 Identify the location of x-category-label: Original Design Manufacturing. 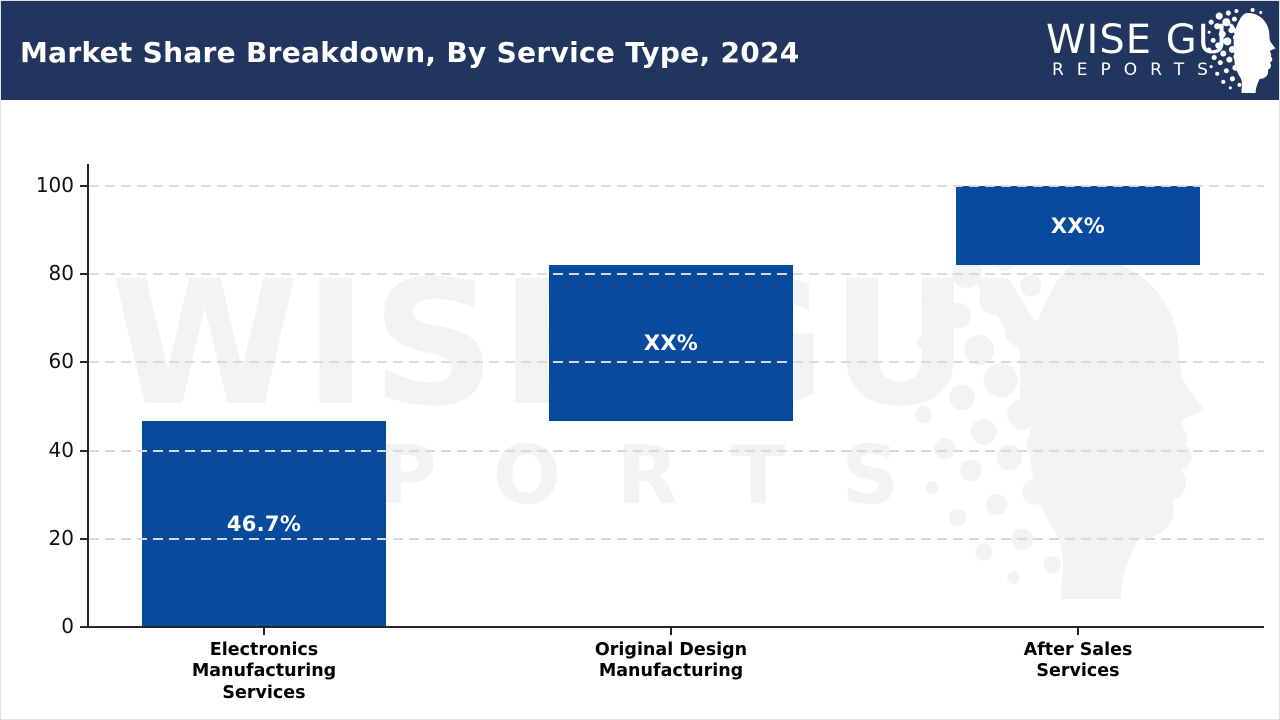
(671, 661).